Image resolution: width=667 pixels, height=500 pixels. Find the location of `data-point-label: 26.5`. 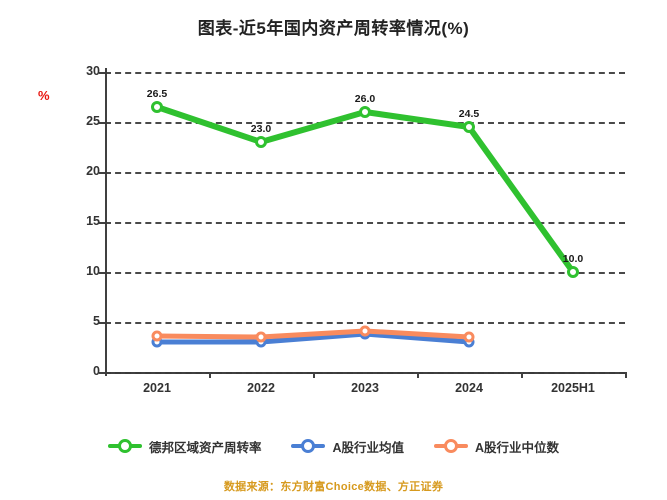

data-point-label: 26.5 is located at coordinates (157, 94).